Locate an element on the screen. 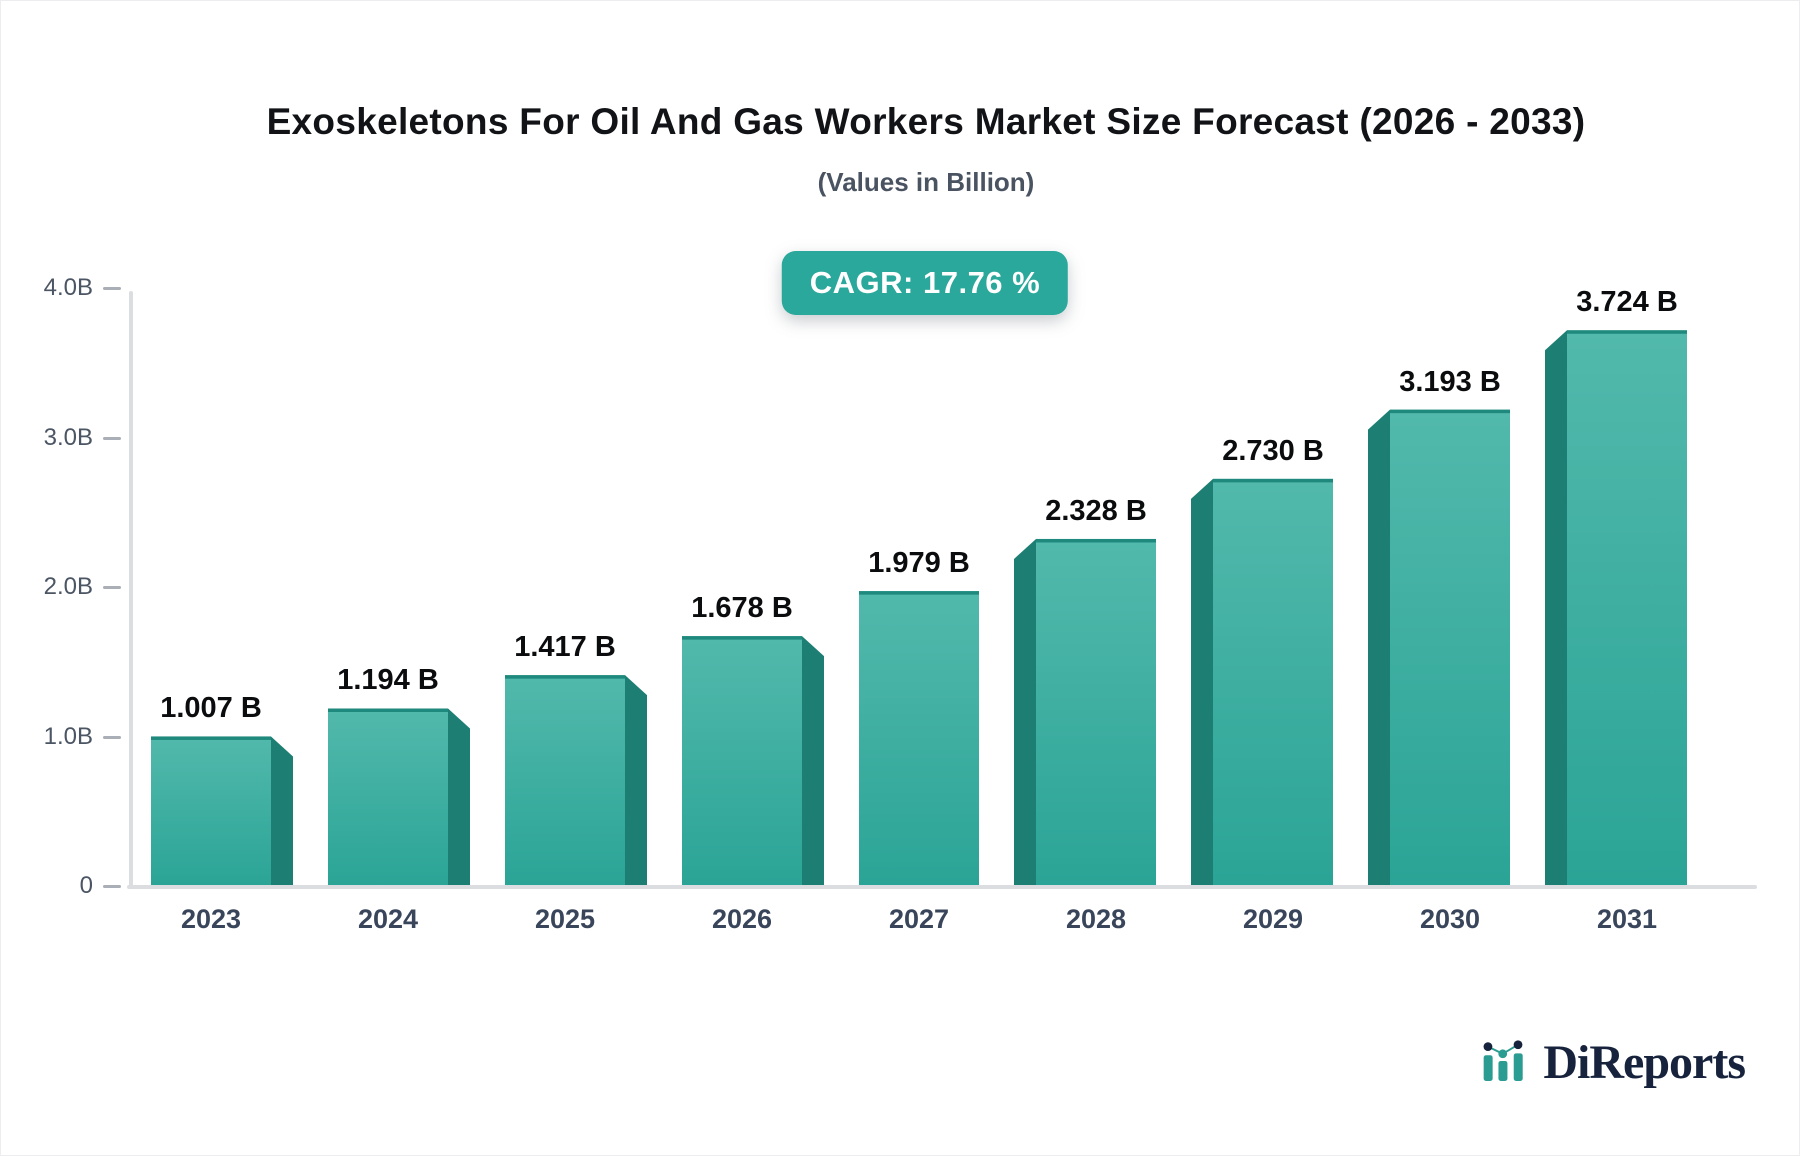 This screenshot has width=1800, height=1156. bar-2025 is located at coordinates (576, 781).